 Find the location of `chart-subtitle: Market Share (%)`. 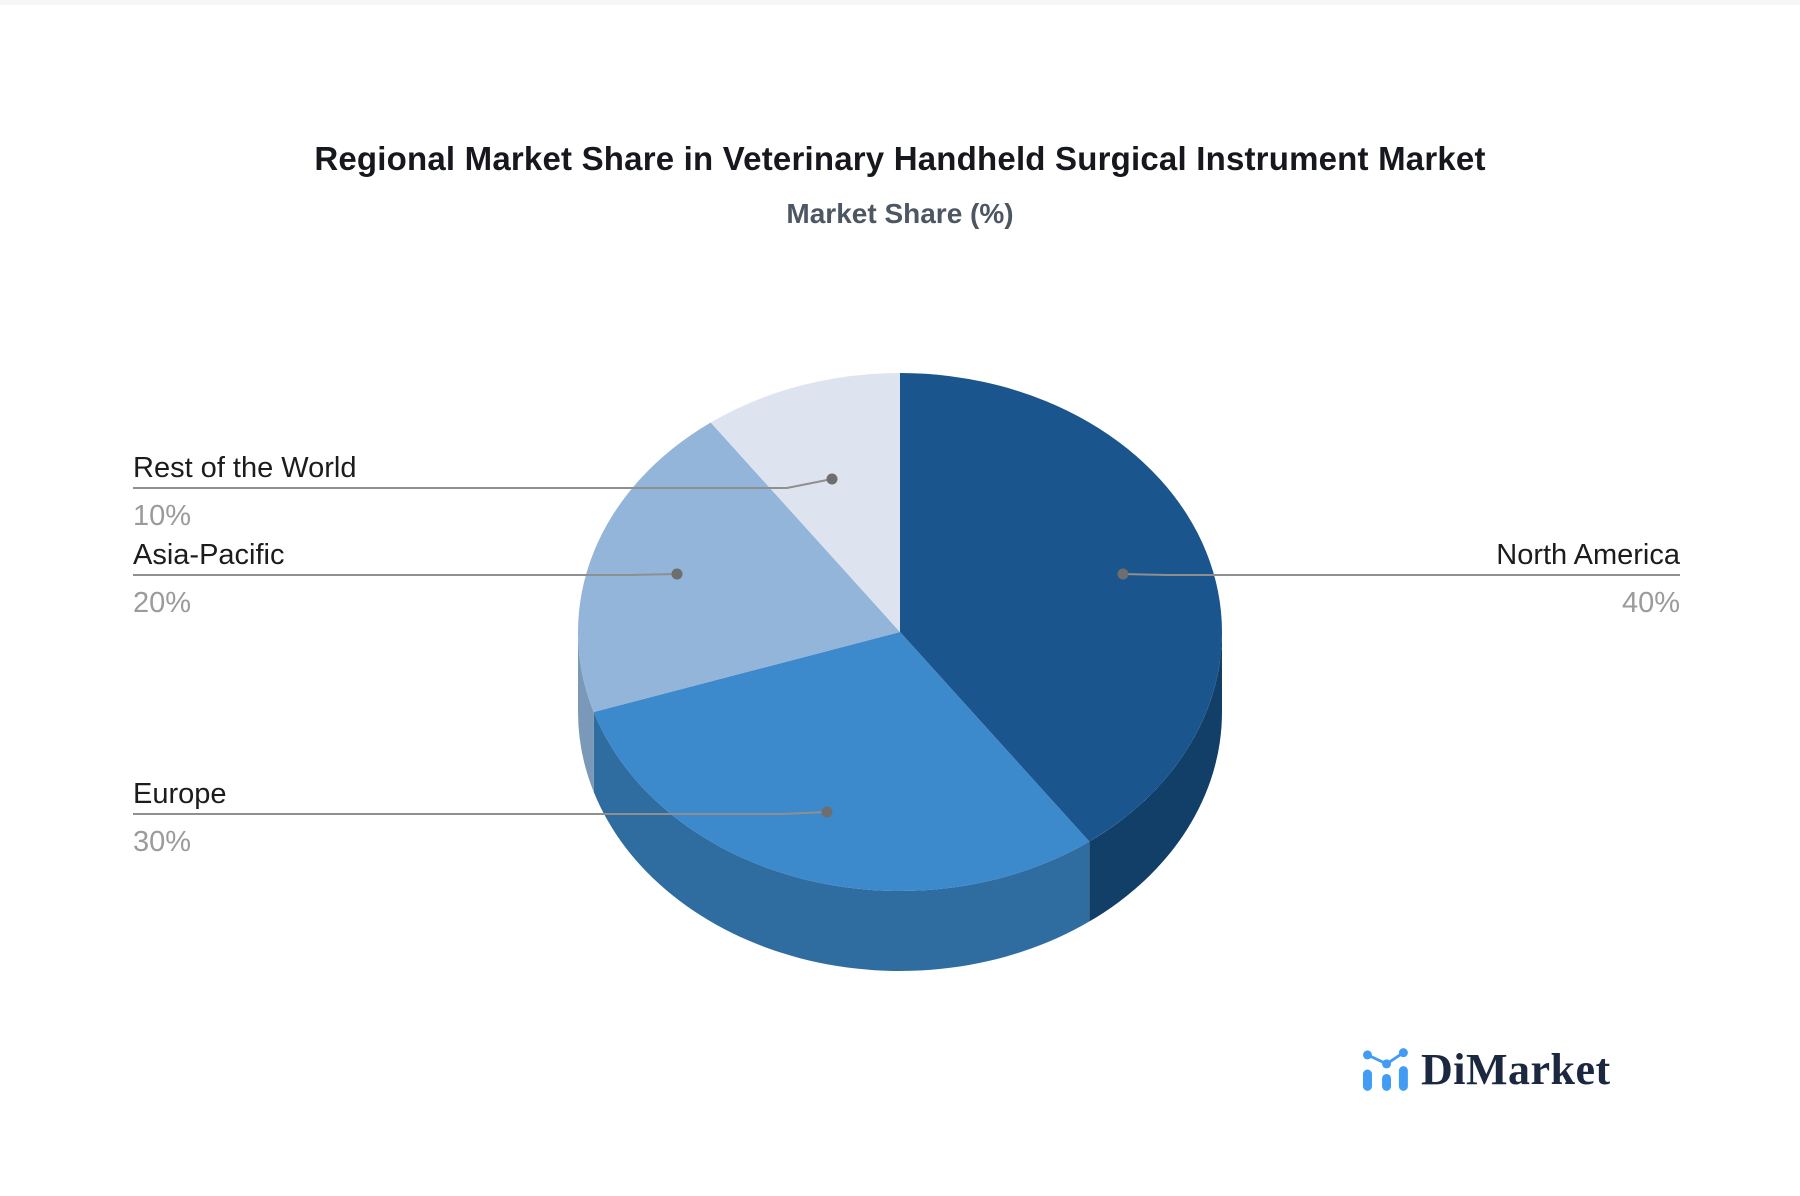

chart-subtitle: Market Share (%) is located at coordinates (900, 213).